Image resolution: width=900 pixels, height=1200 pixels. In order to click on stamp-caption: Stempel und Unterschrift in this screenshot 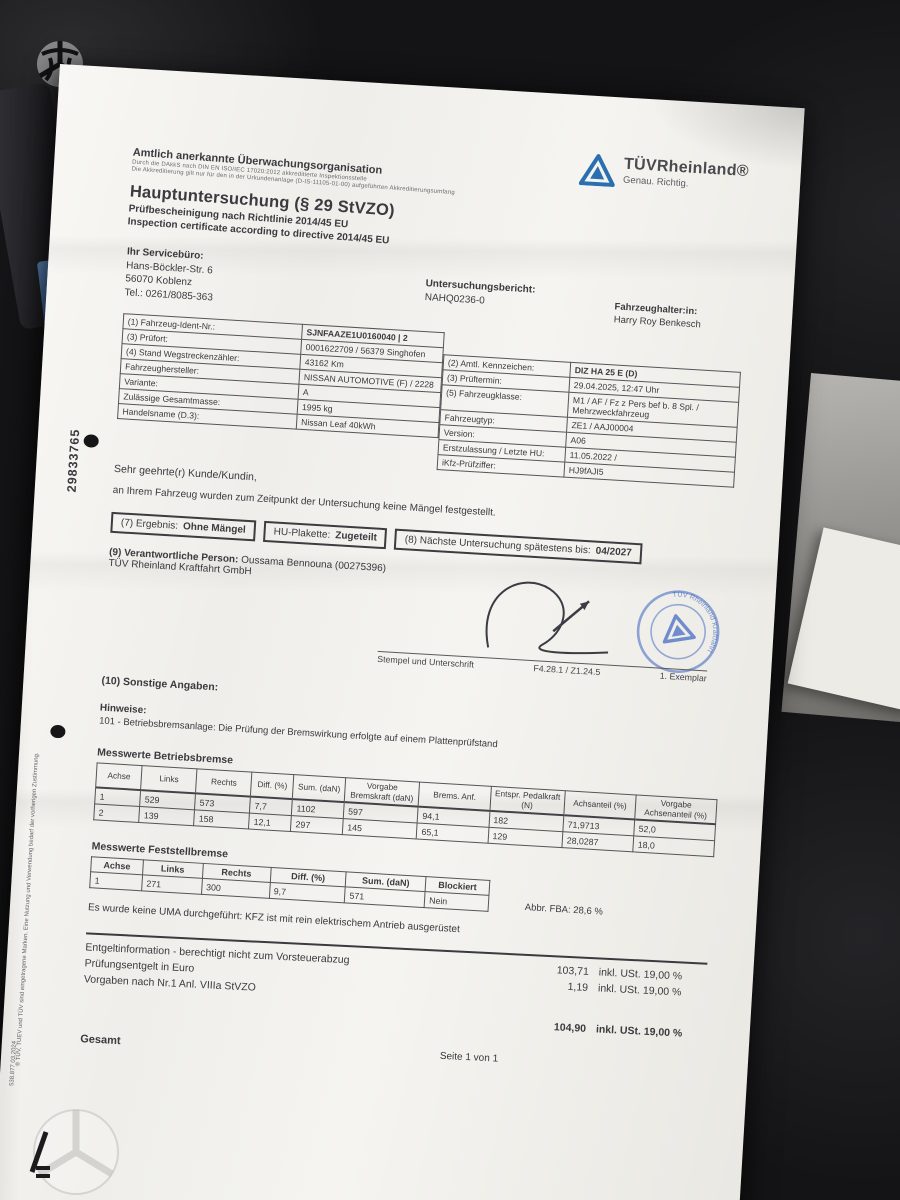, I will do `click(425, 661)`.